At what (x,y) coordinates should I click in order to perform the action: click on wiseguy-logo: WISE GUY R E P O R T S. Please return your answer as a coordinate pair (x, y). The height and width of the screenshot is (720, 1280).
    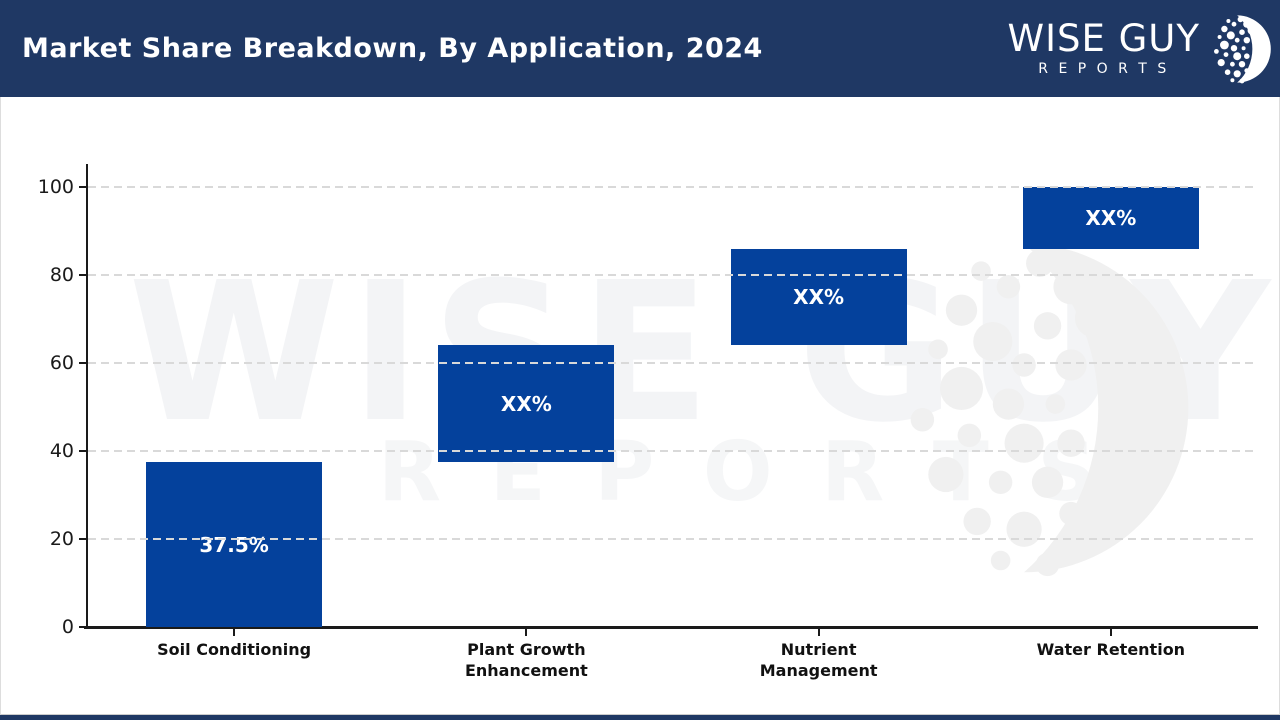
    Looking at the image, I should click on (1141, 48).